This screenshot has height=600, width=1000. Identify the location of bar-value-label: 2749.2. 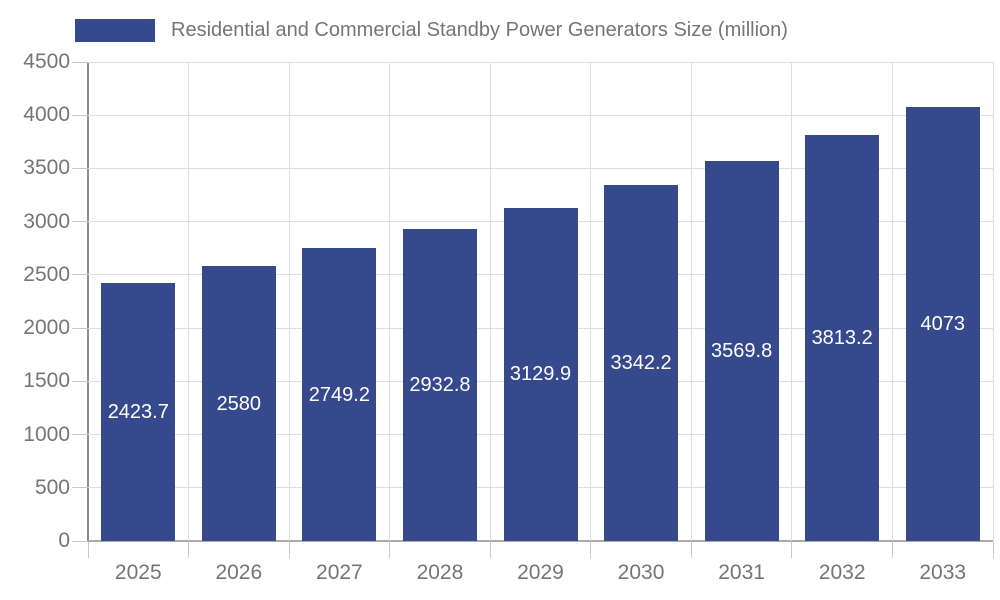
(339, 394).